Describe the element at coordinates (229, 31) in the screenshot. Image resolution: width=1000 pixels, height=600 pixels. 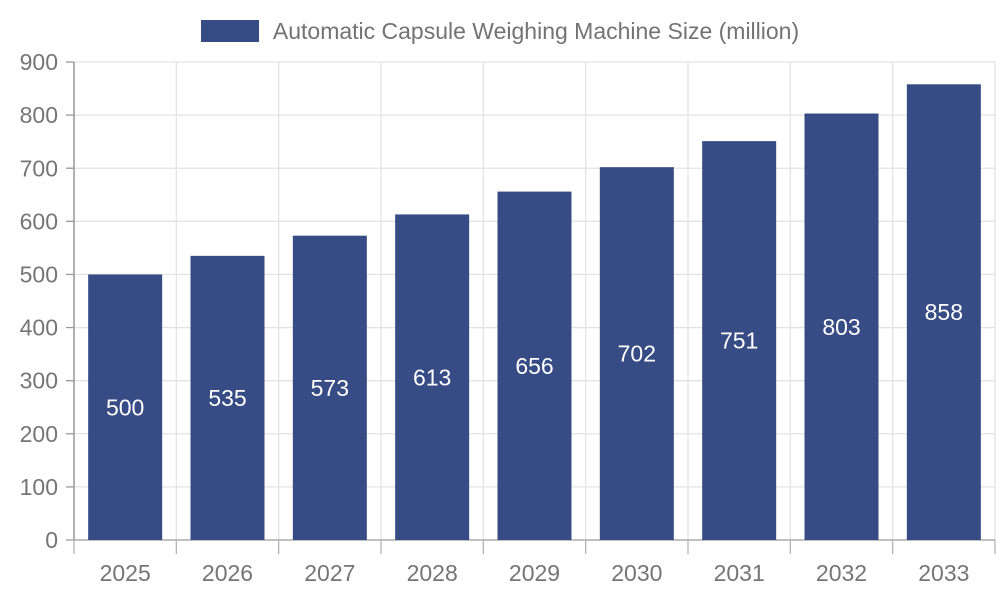
I see `legend-swatch` at that location.